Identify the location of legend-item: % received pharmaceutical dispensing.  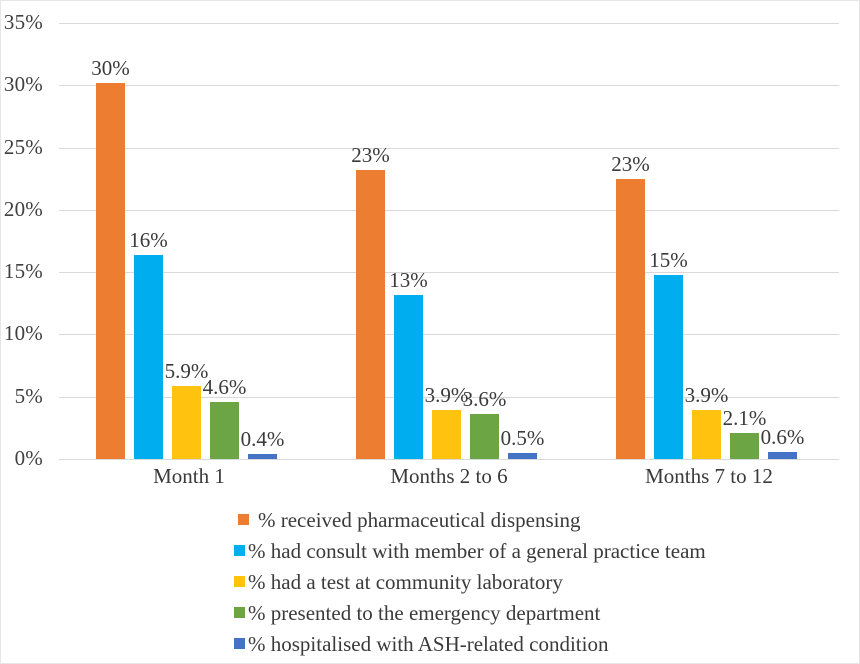
(430, 519).